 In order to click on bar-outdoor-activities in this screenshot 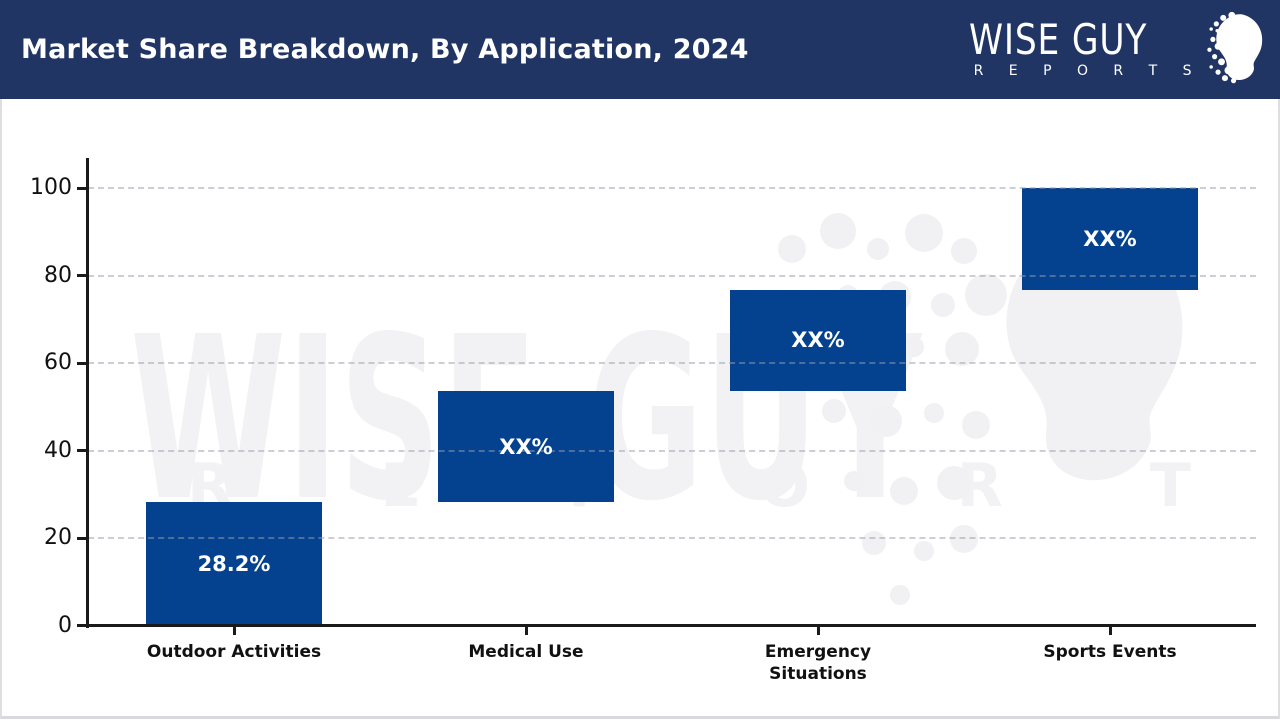, I will do `click(234, 564)`.